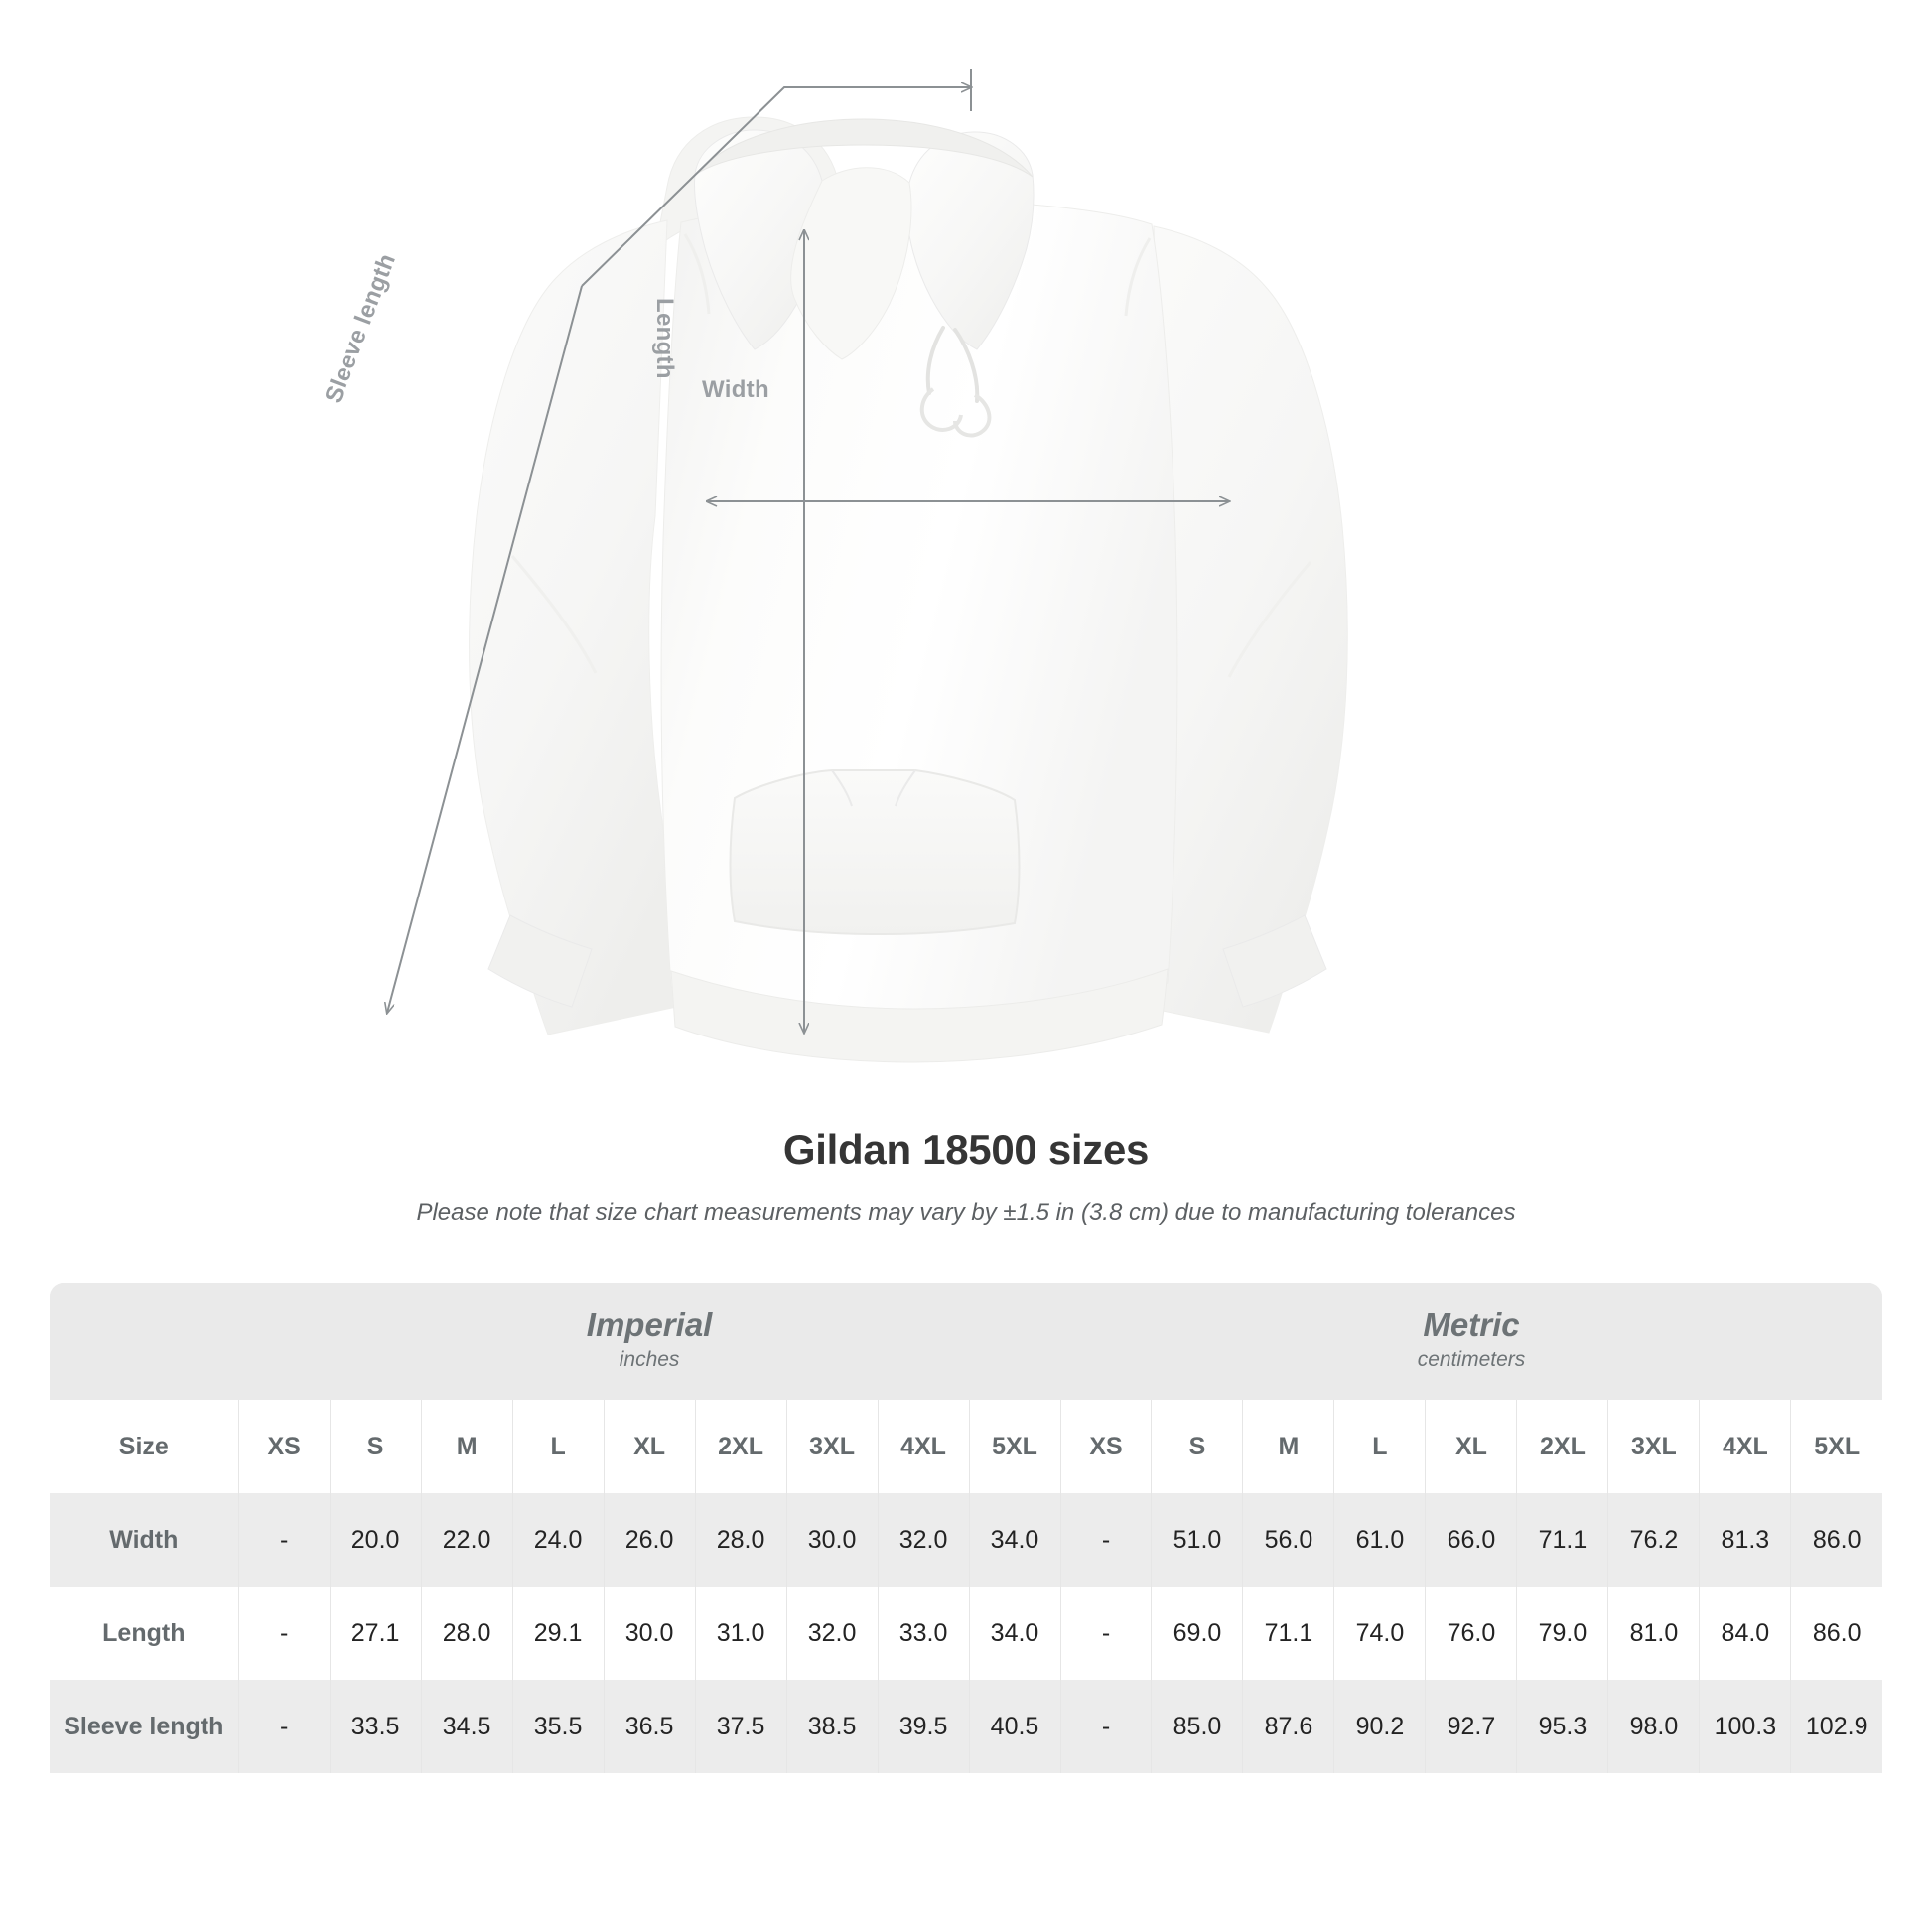 This screenshot has height=1932, width=1932. What do you see at coordinates (485, 649) in the screenshot?
I see `sleeve-length-arrow` at bounding box center [485, 649].